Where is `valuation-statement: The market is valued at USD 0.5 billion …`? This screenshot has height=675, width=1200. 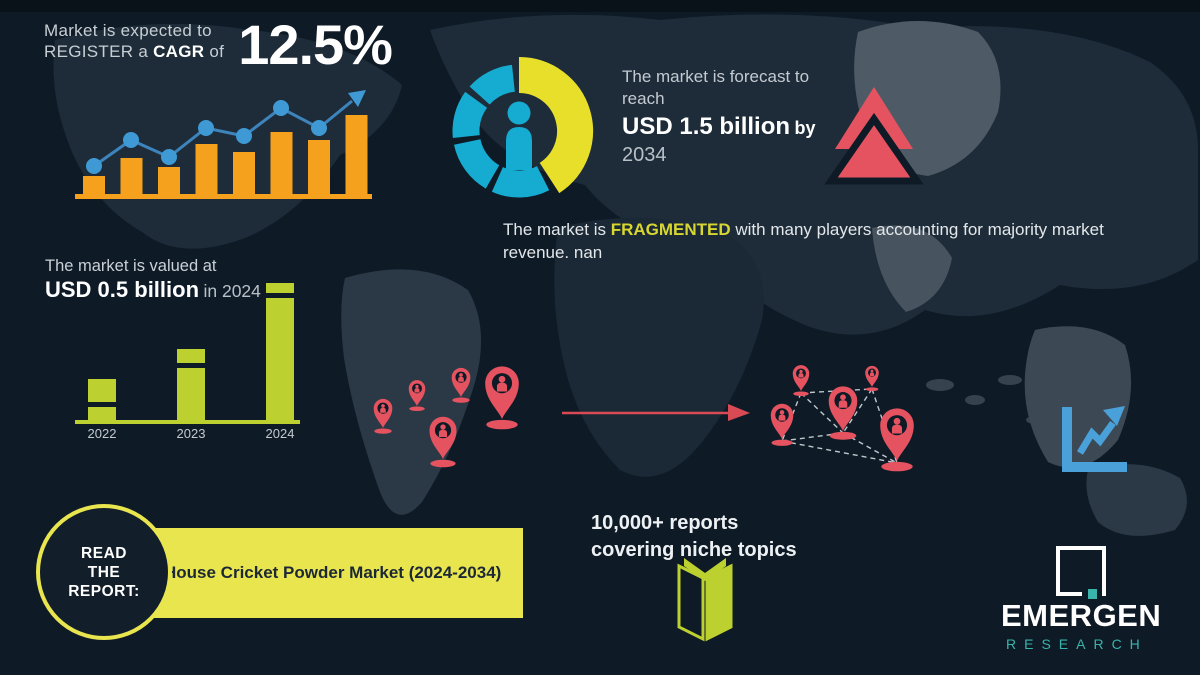 valuation-statement: The market is valued at USD 0.5 billion … is located at coordinates (153, 279).